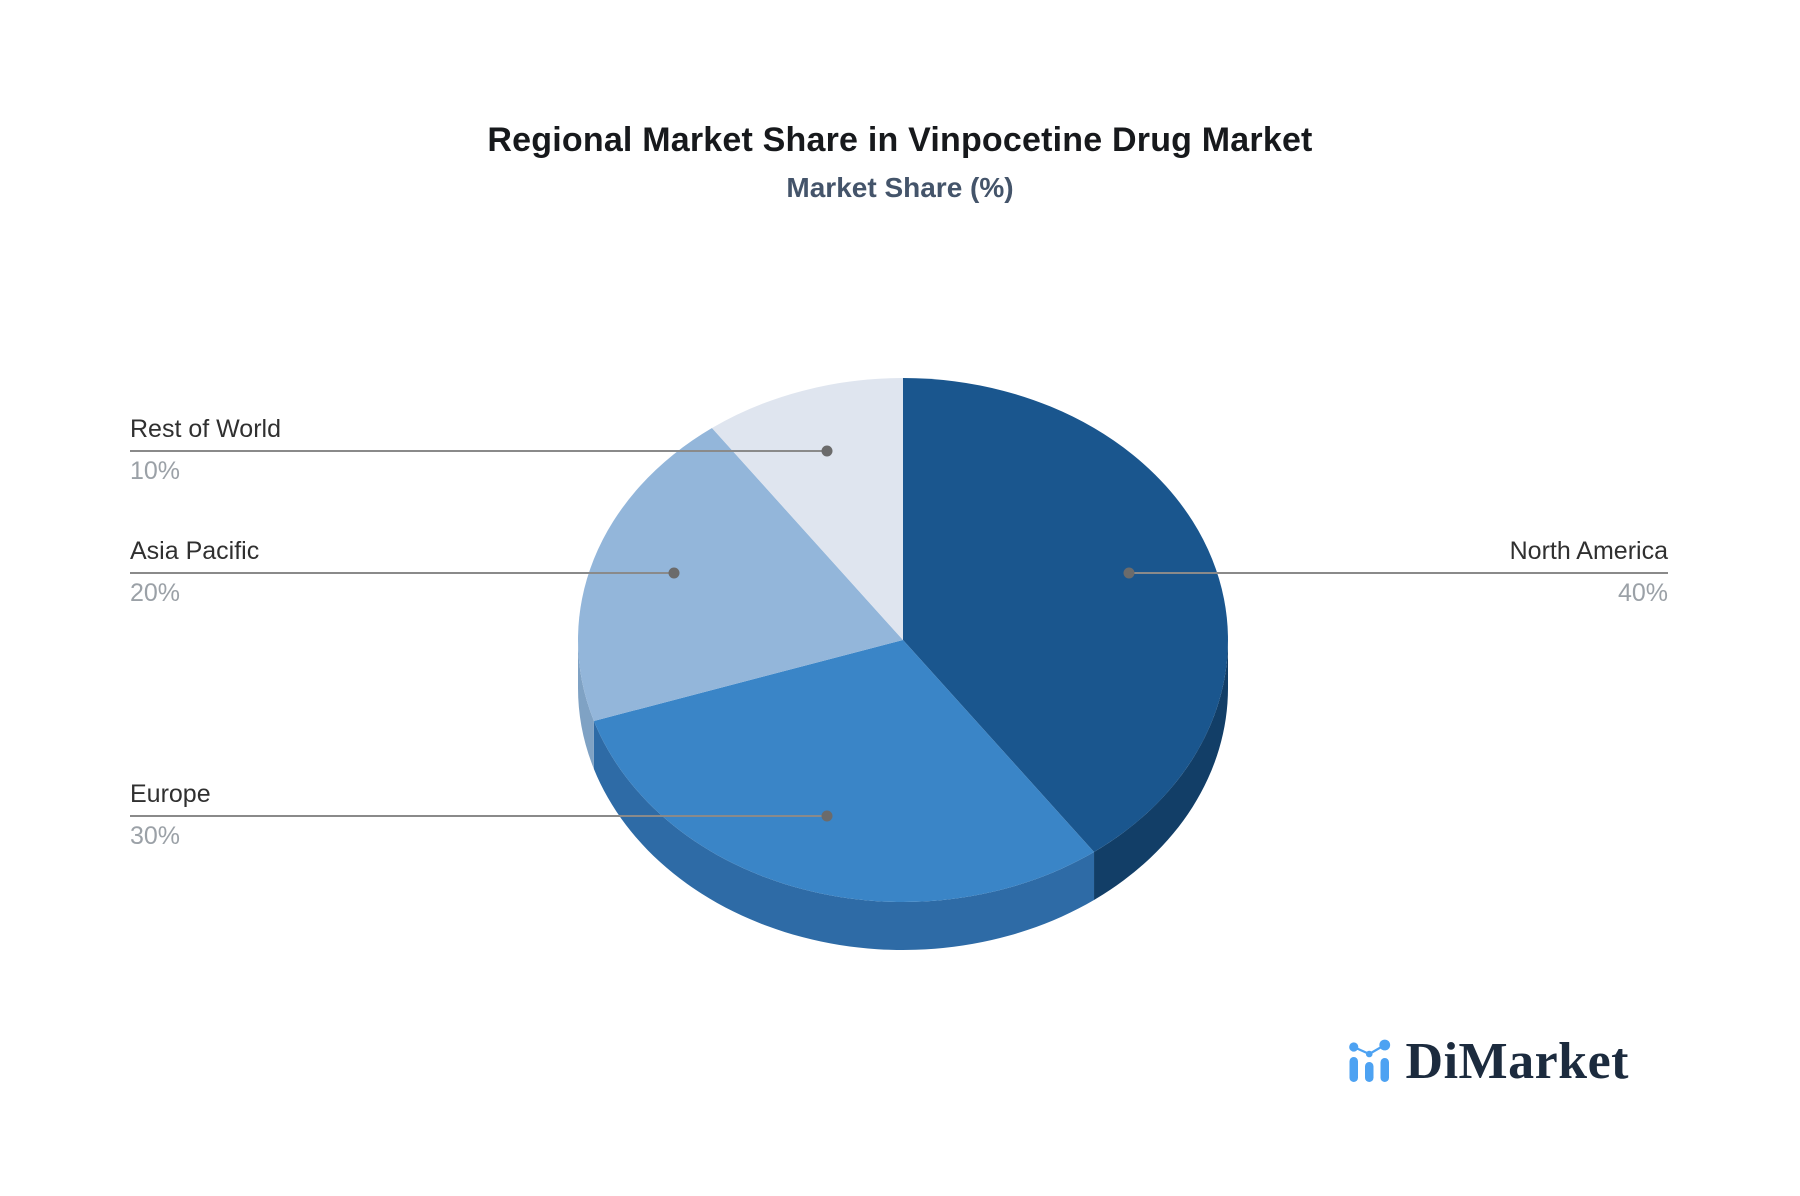 Image resolution: width=1800 pixels, height=1196 pixels. I want to click on slice-label-rest-of-world: Rest of World, so click(205, 429).